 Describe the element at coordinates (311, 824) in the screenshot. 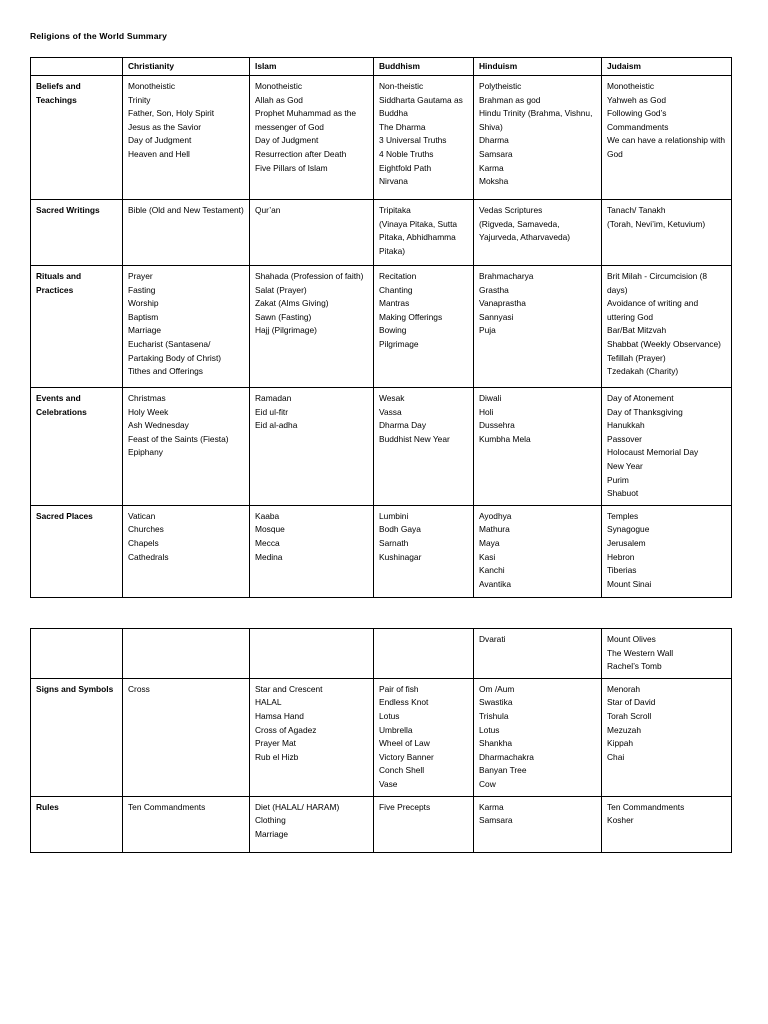

I see `cell-islam: Diet (HALAL/ HARAM) Clothing Marriage` at that location.